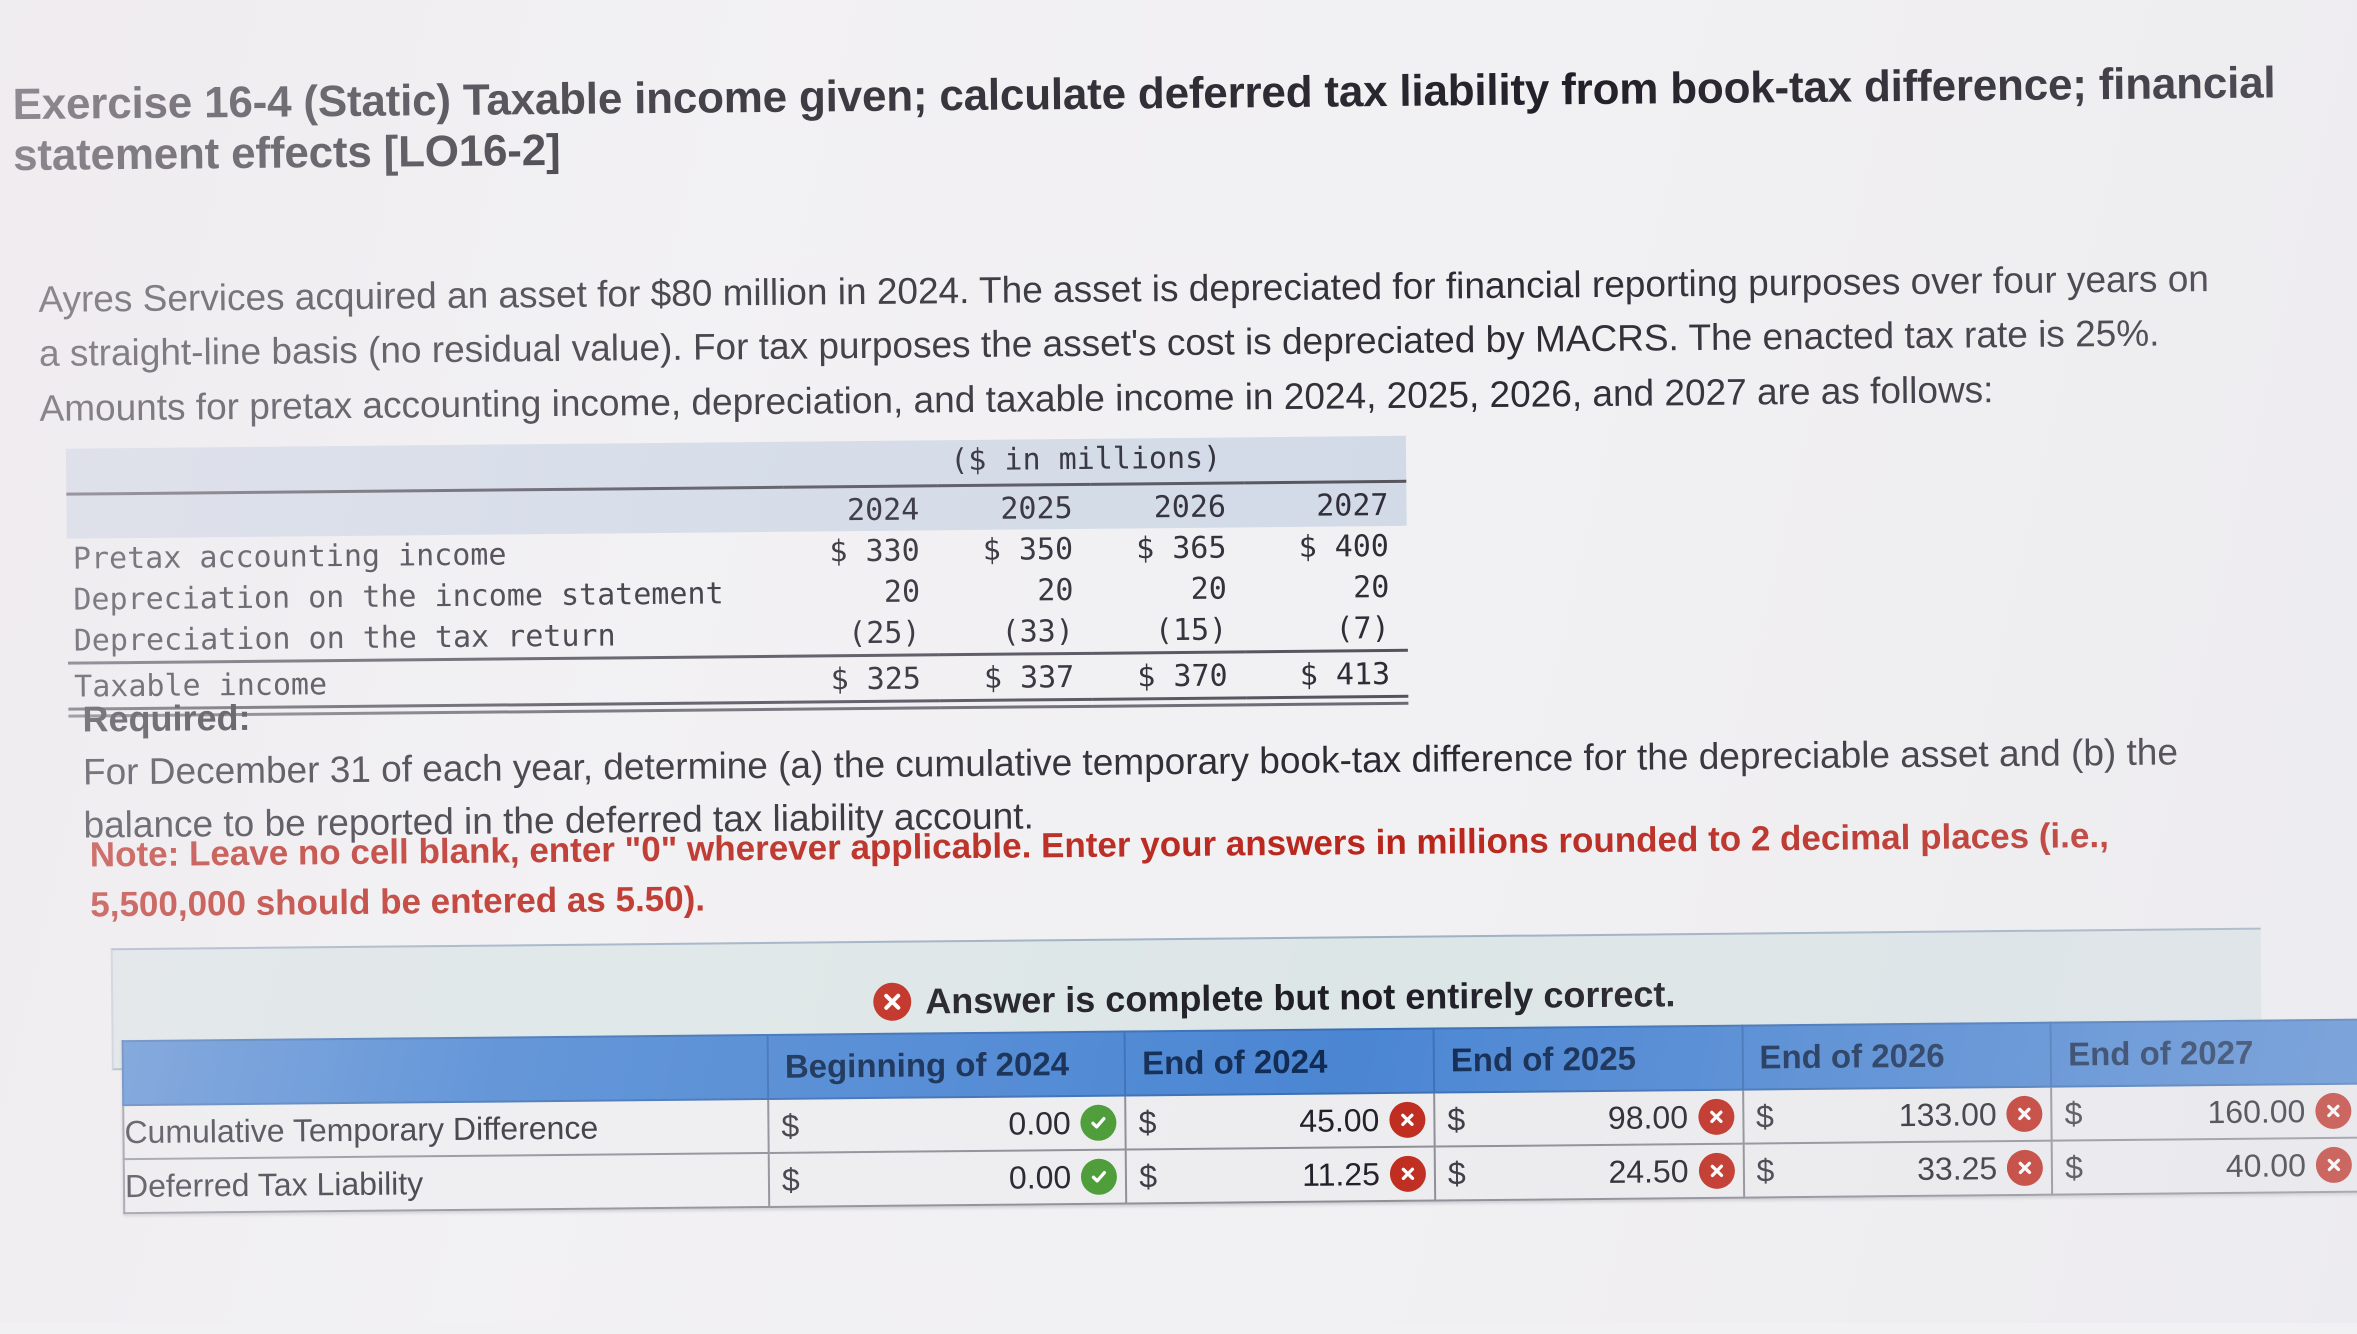 The height and width of the screenshot is (1334, 2357). Describe the element at coordinates (1182, 676) in the screenshot. I see `cell-taxable-2026: $ 370` at that location.